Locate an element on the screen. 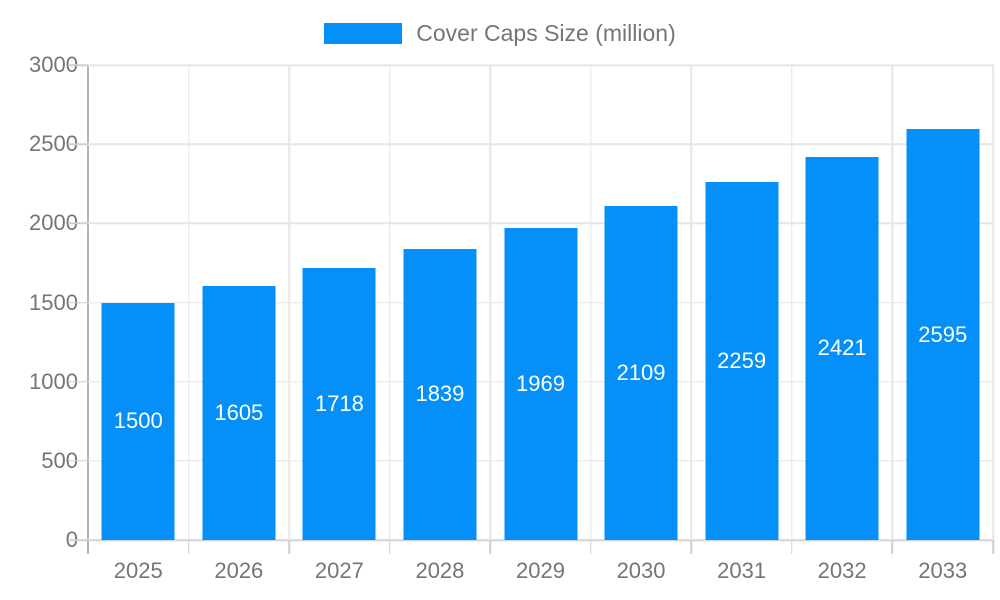 The height and width of the screenshot is (600, 1000). bar-value-label: 2421 is located at coordinates (842, 348).